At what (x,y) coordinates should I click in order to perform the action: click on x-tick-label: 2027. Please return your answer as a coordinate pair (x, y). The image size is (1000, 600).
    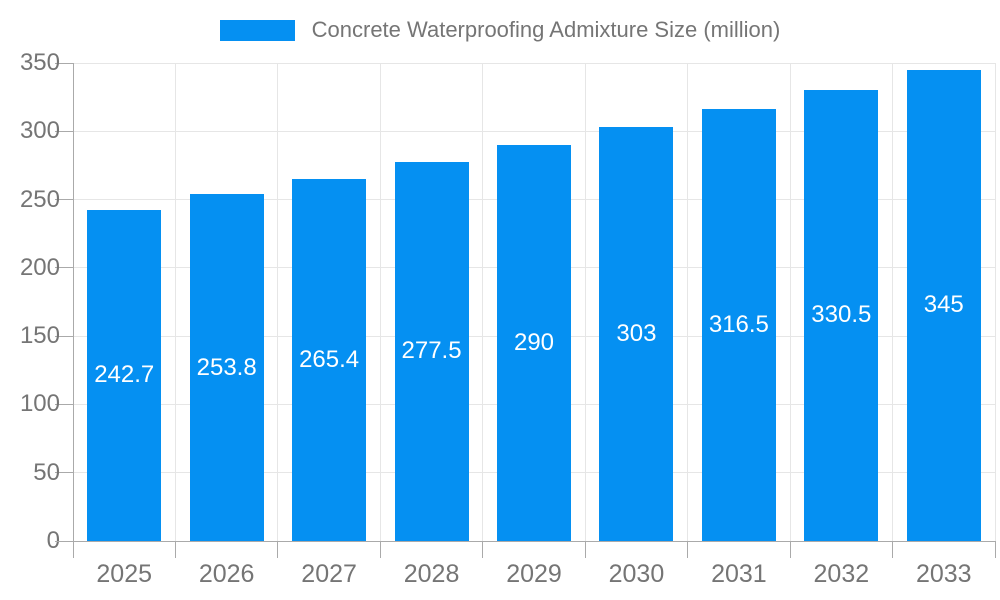
    Looking at the image, I should click on (329, 574).